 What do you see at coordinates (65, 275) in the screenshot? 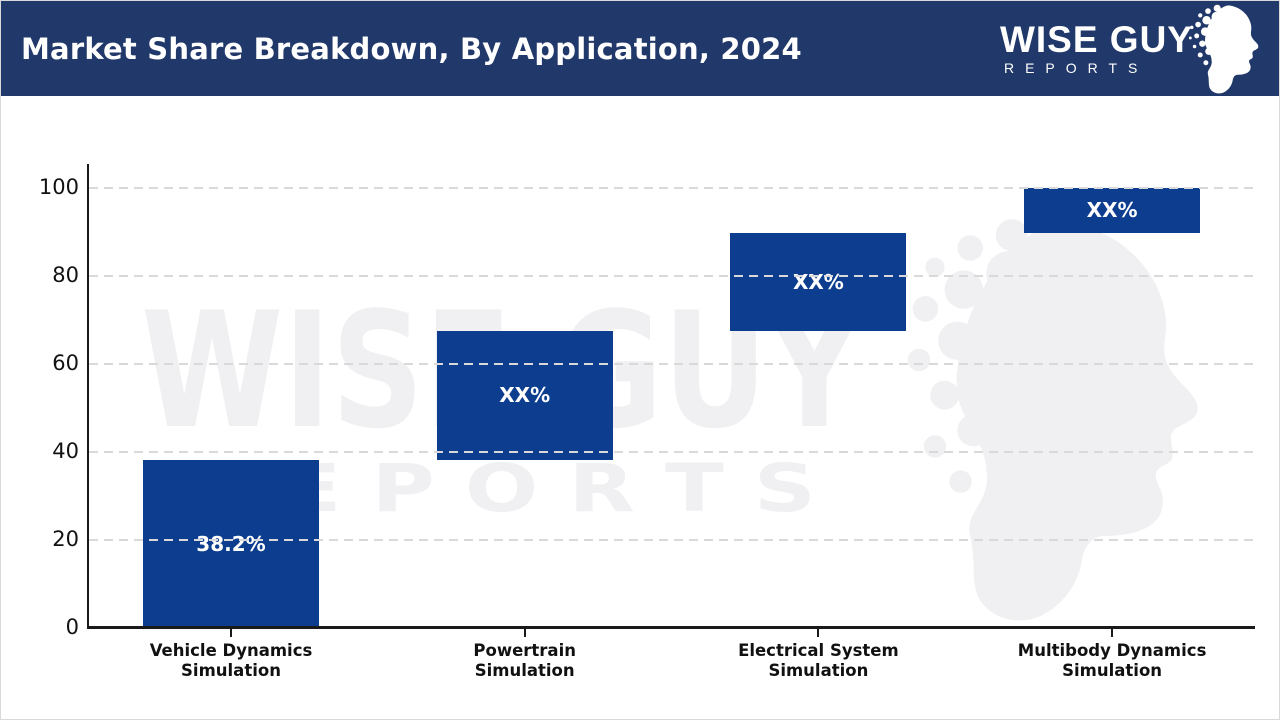
I see `y-axis-tick-label: 80` at bounding box center [65, 275].